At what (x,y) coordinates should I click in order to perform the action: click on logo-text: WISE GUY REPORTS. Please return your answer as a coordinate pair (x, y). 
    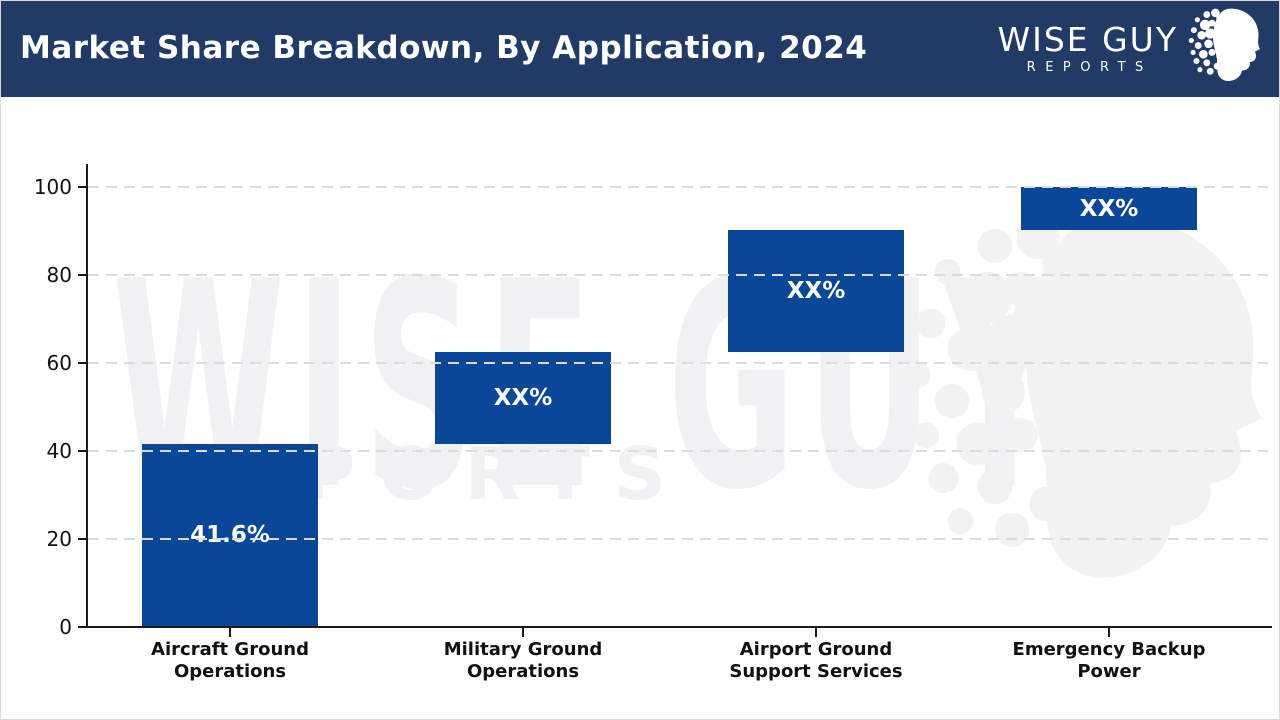
    Looking at the image, I should click on (1087, 49).